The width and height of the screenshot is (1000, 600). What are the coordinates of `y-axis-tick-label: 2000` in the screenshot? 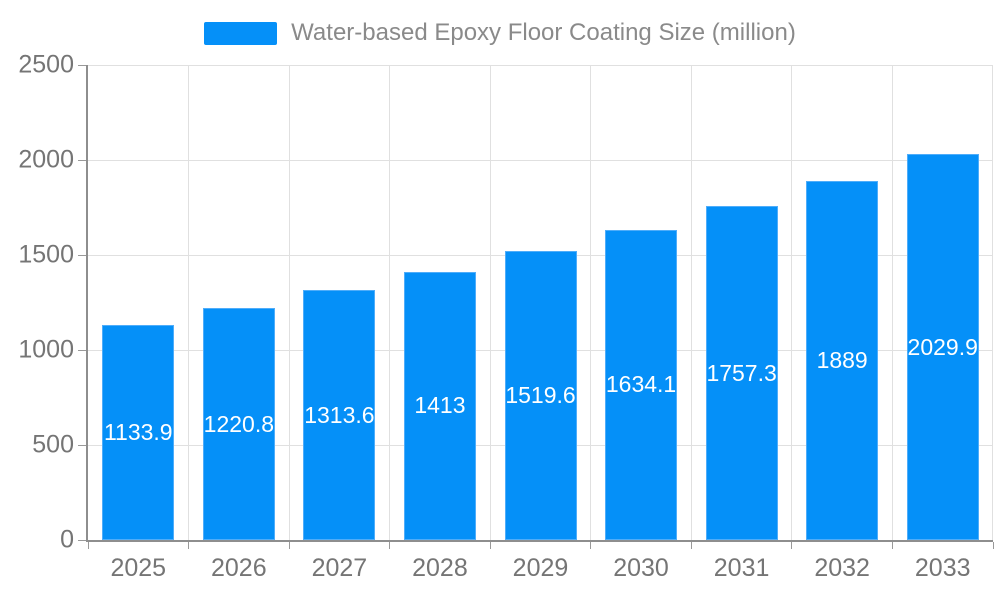 It's located at (46, 159).